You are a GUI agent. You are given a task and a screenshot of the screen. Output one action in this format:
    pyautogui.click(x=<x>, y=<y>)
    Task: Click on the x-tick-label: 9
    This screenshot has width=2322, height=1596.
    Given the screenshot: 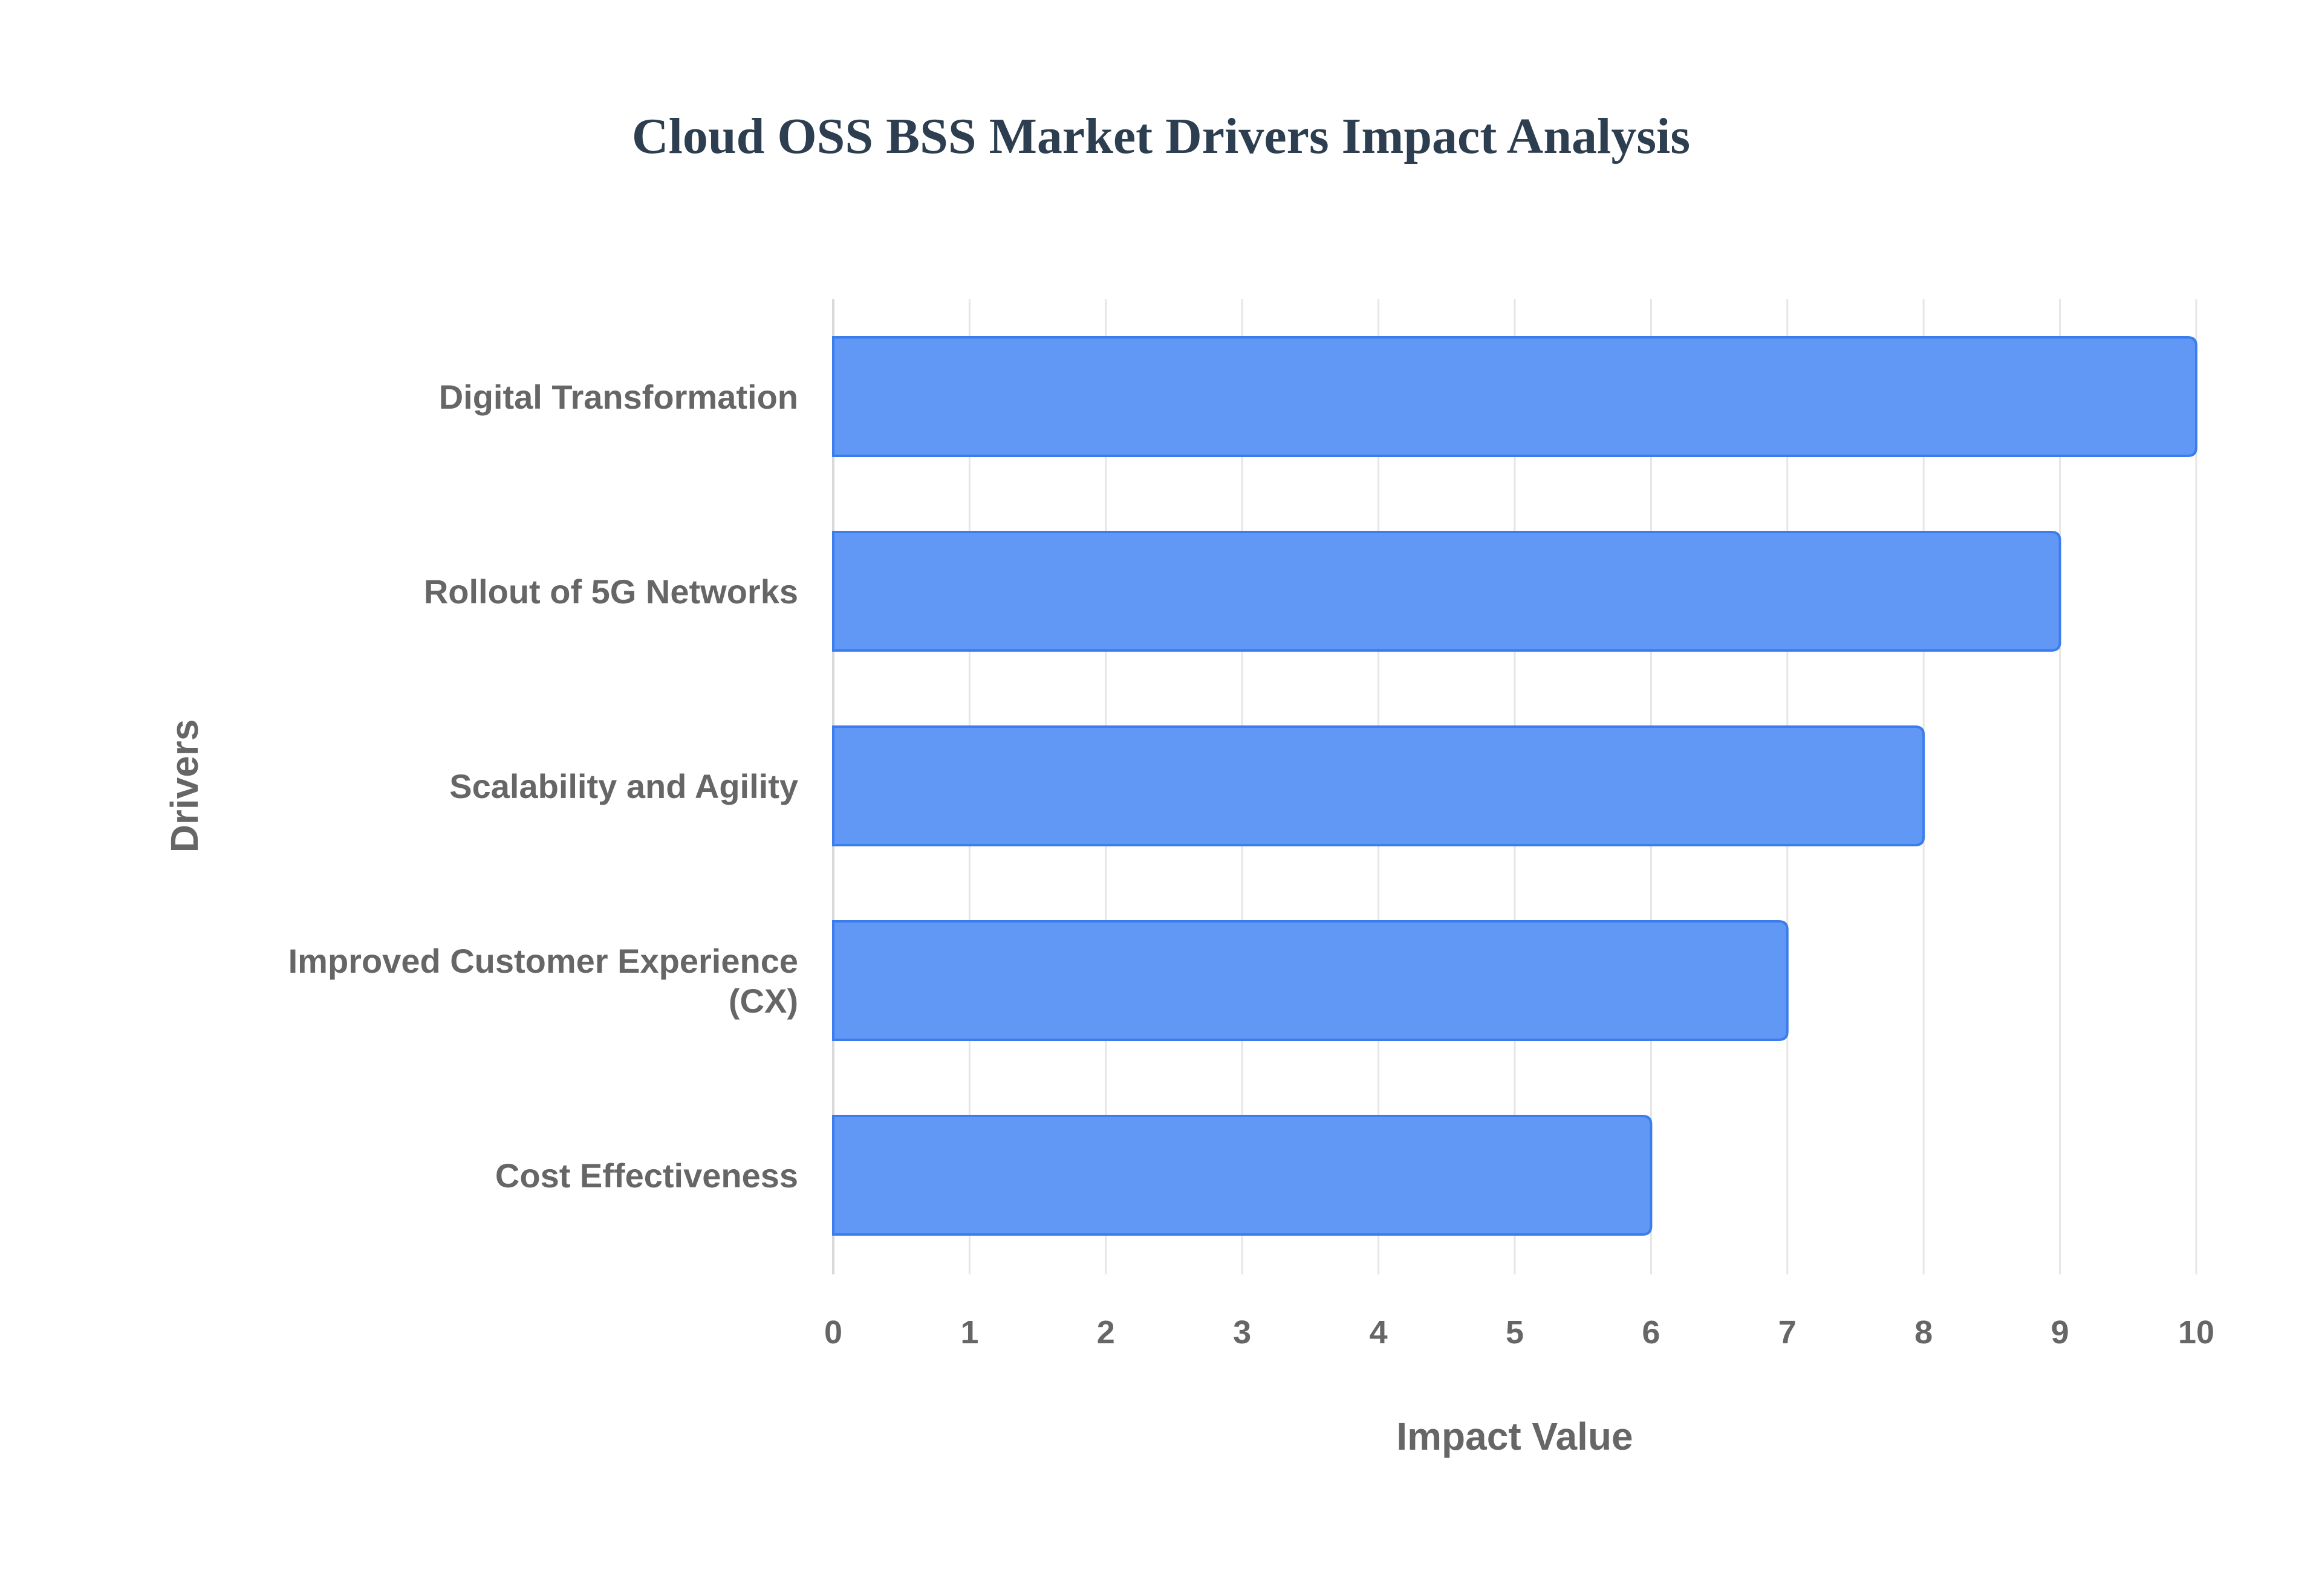 What is the action you would take?
    pyautogui.click(x=2060, y=1332)
    